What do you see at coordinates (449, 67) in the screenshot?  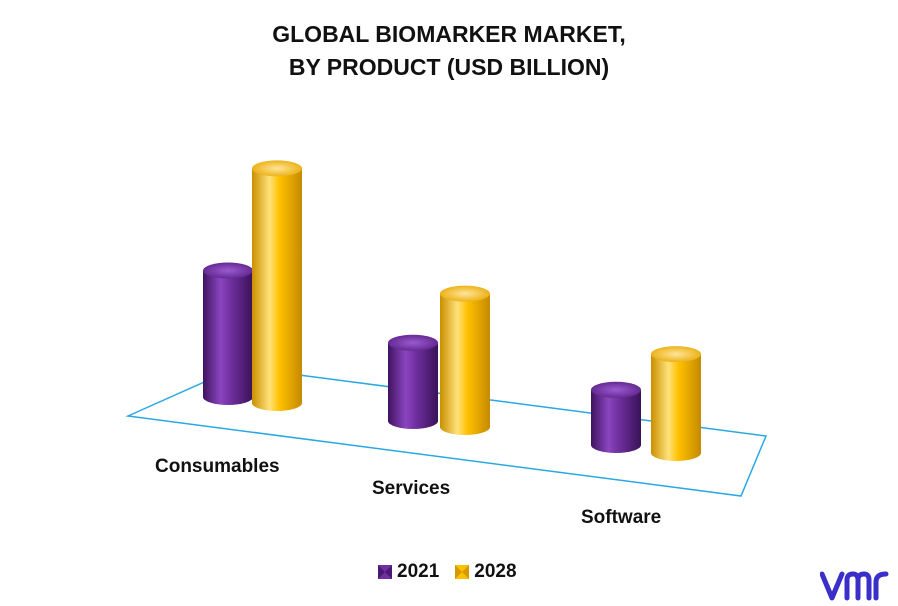 I see `chart-title-line-2: BY PRODUCT (USD BILLION)` at bounding box center [449, 67].